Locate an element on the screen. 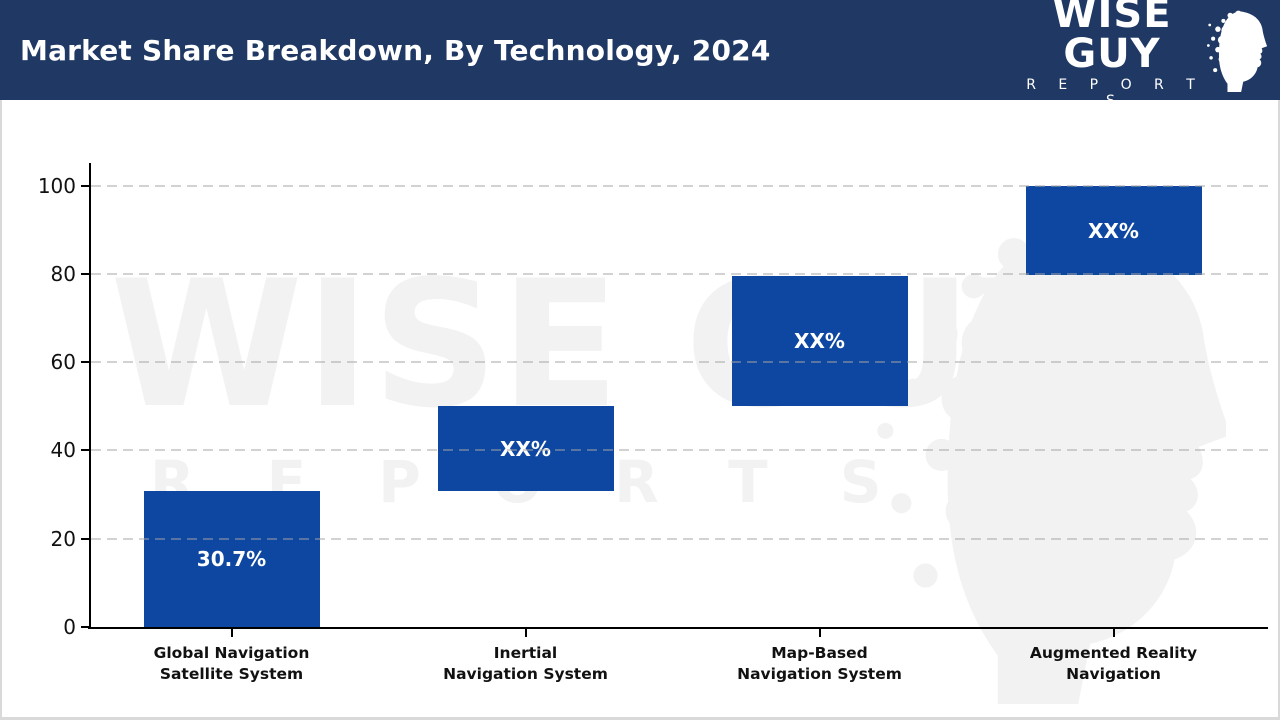 The image size is (1280, 720). bar-segment: 30.7% is located at coordinates (231, 559).